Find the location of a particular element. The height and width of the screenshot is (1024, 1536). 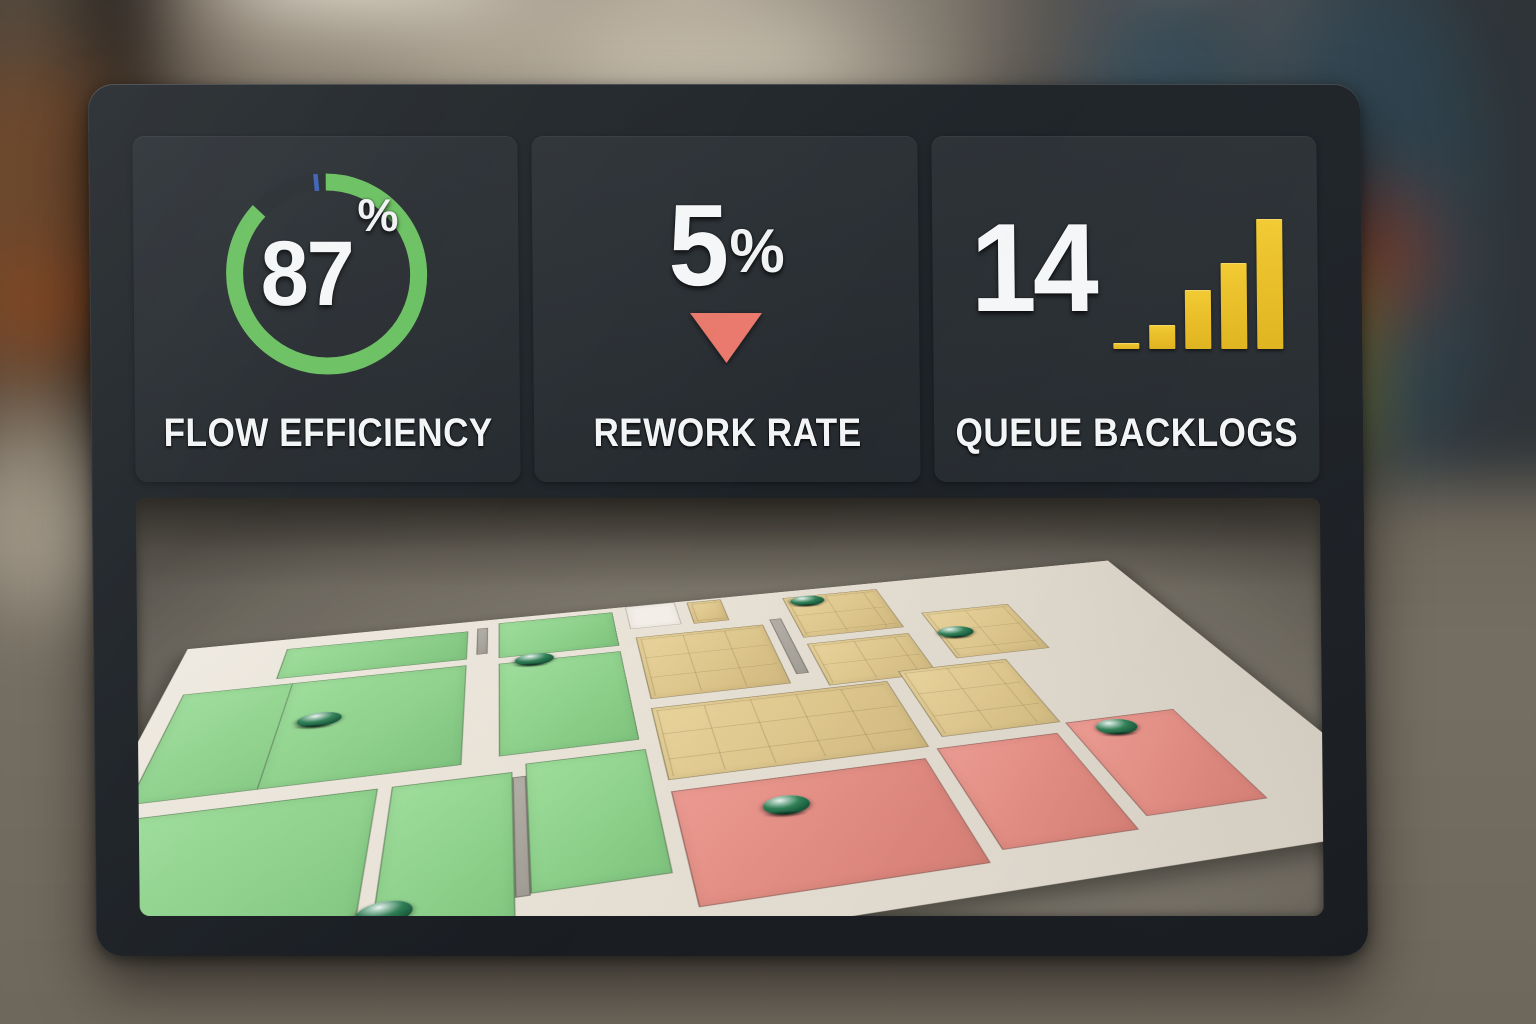

flow-efficiency-readout: 87 % is located at coordinates (326, 274).